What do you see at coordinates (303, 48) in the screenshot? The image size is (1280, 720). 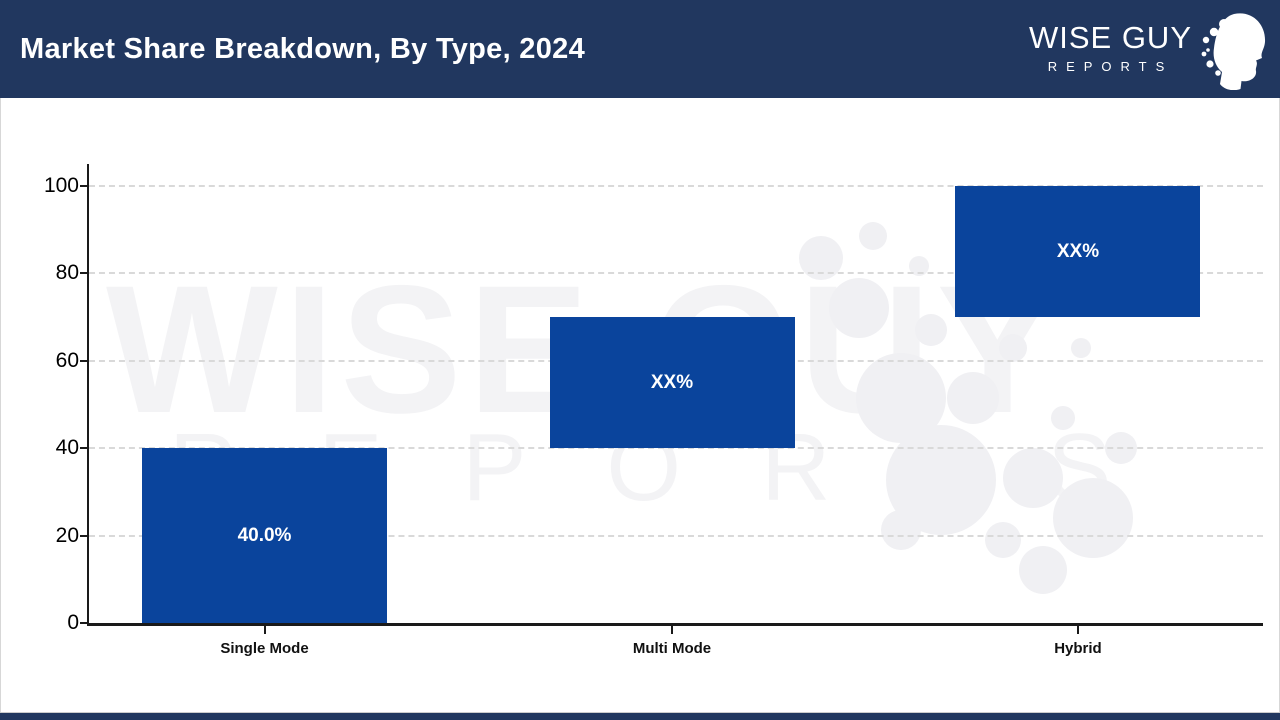 I see `page-title: Market Share Breakdown, By Type, 2024` at bounding box center [303, 48].